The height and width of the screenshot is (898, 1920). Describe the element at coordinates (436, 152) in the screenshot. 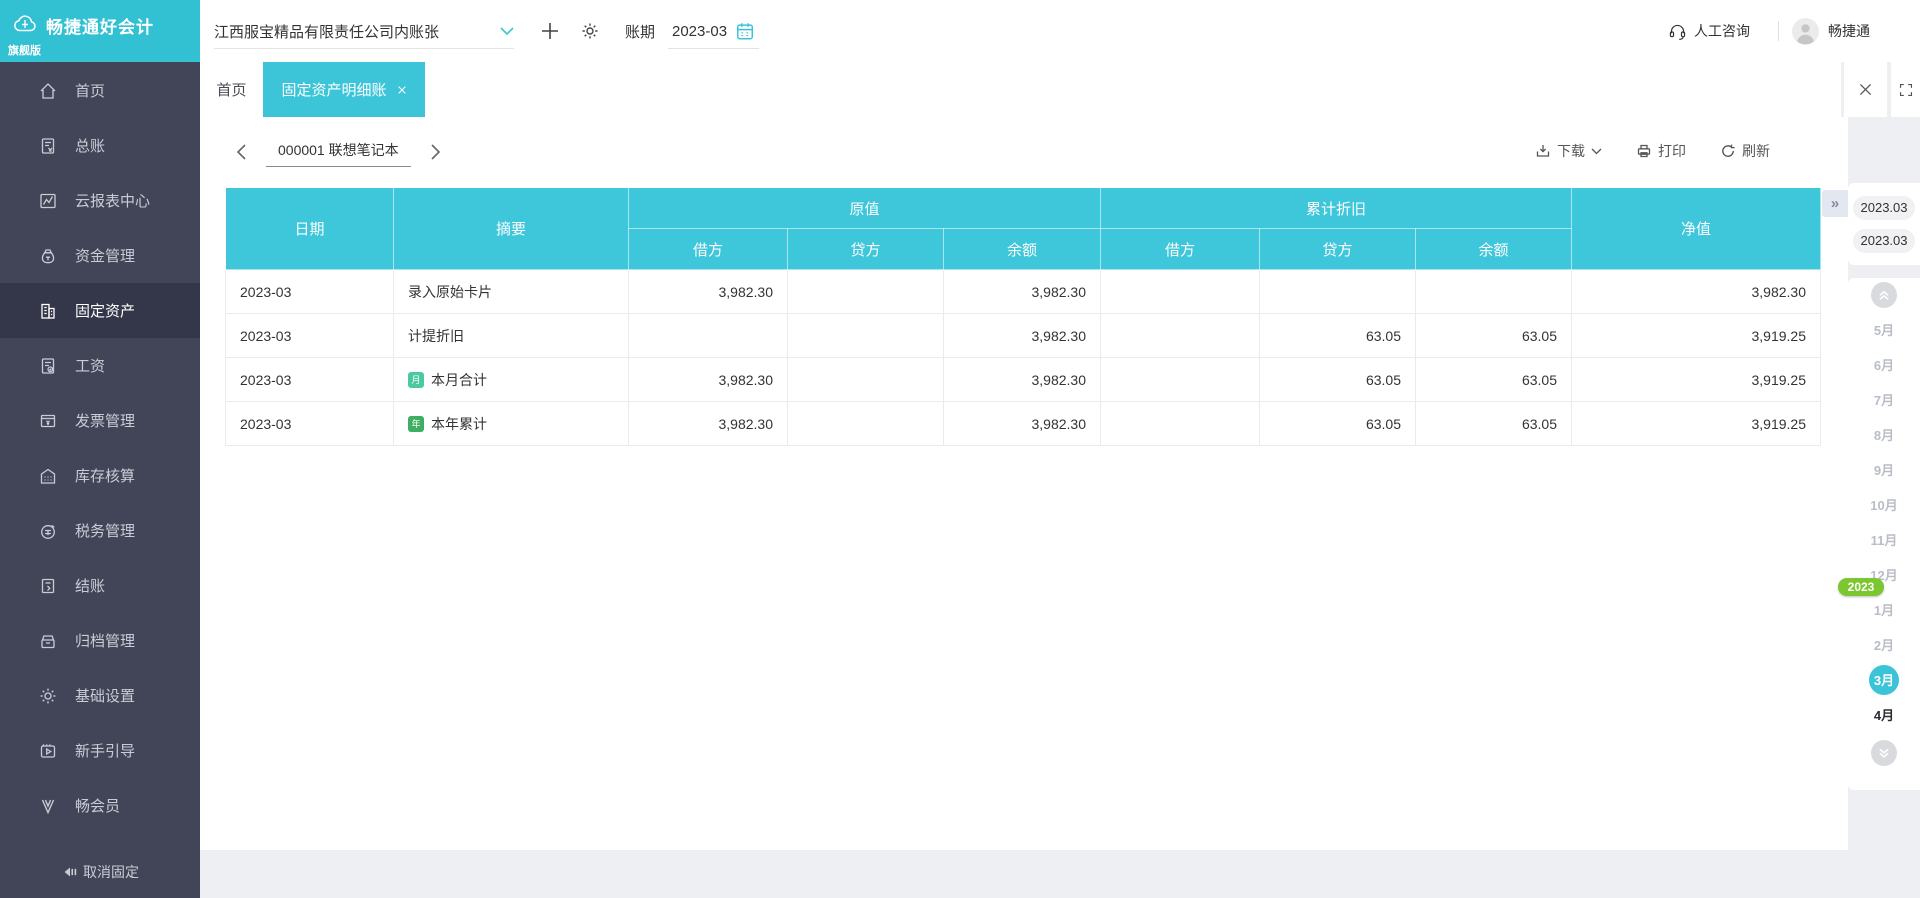

I see `next-asset-button` at that location.